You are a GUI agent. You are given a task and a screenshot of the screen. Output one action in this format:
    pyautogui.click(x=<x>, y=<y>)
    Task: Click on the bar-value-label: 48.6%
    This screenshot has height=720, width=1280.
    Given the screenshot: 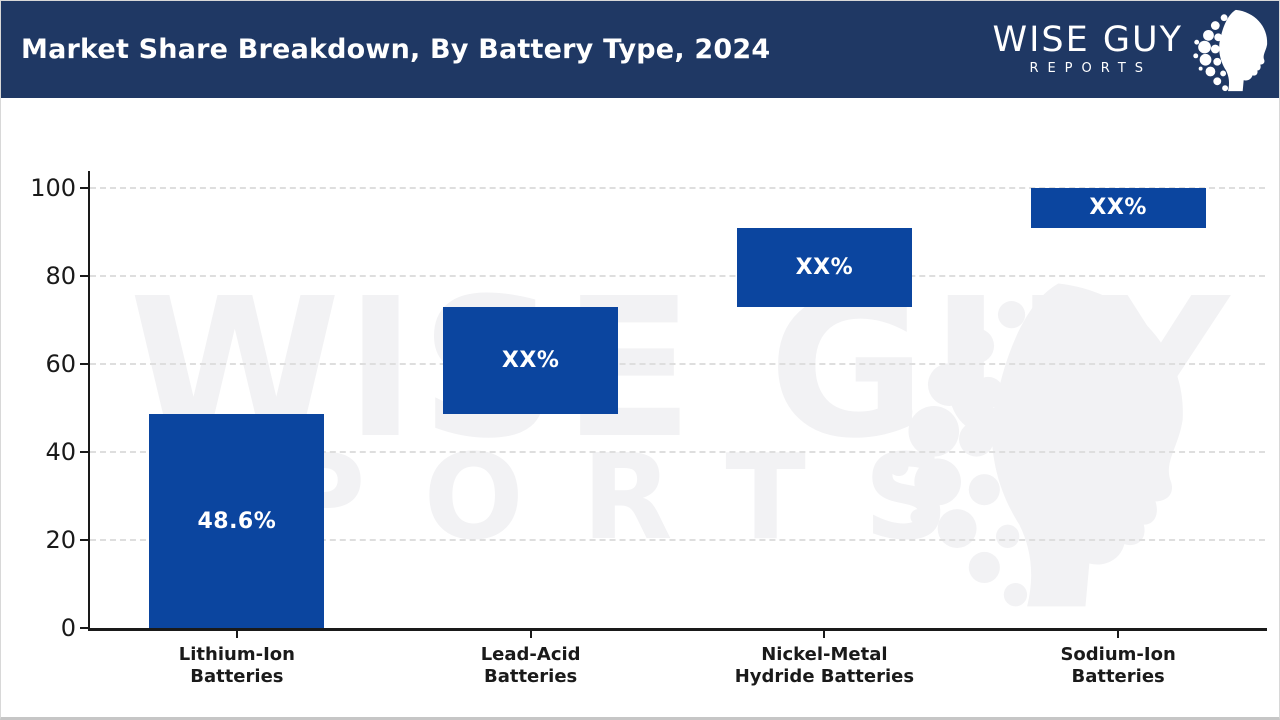 What is the action you would take?
    pyautogui.click(x=237, y=521)
    